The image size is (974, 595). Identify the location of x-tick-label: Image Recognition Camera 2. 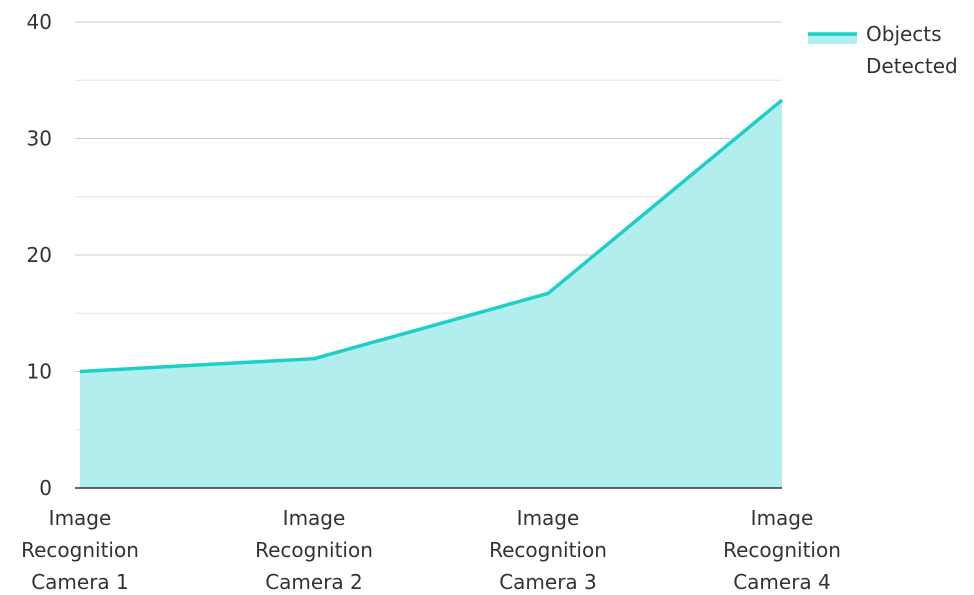
(314, 550).